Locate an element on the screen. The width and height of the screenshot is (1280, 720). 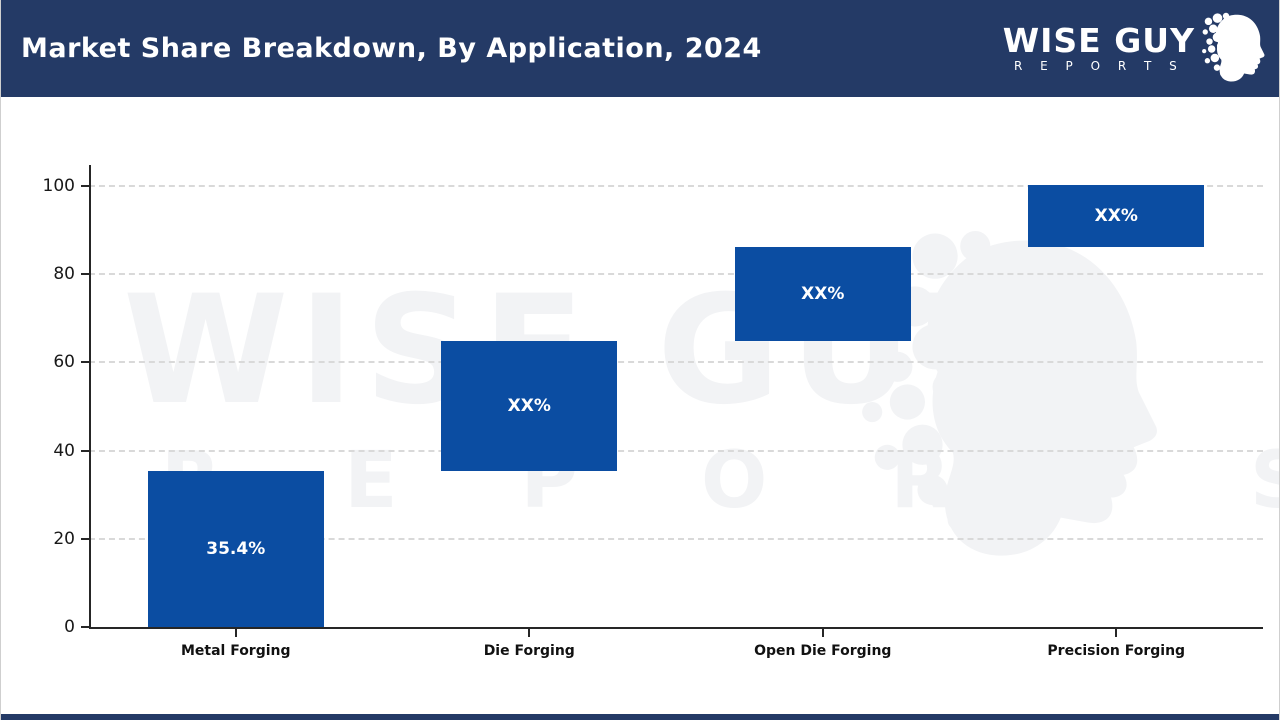
logo-wordmark-block: WISE GUY R E P O R T S is located at coordinates (1098, 47).